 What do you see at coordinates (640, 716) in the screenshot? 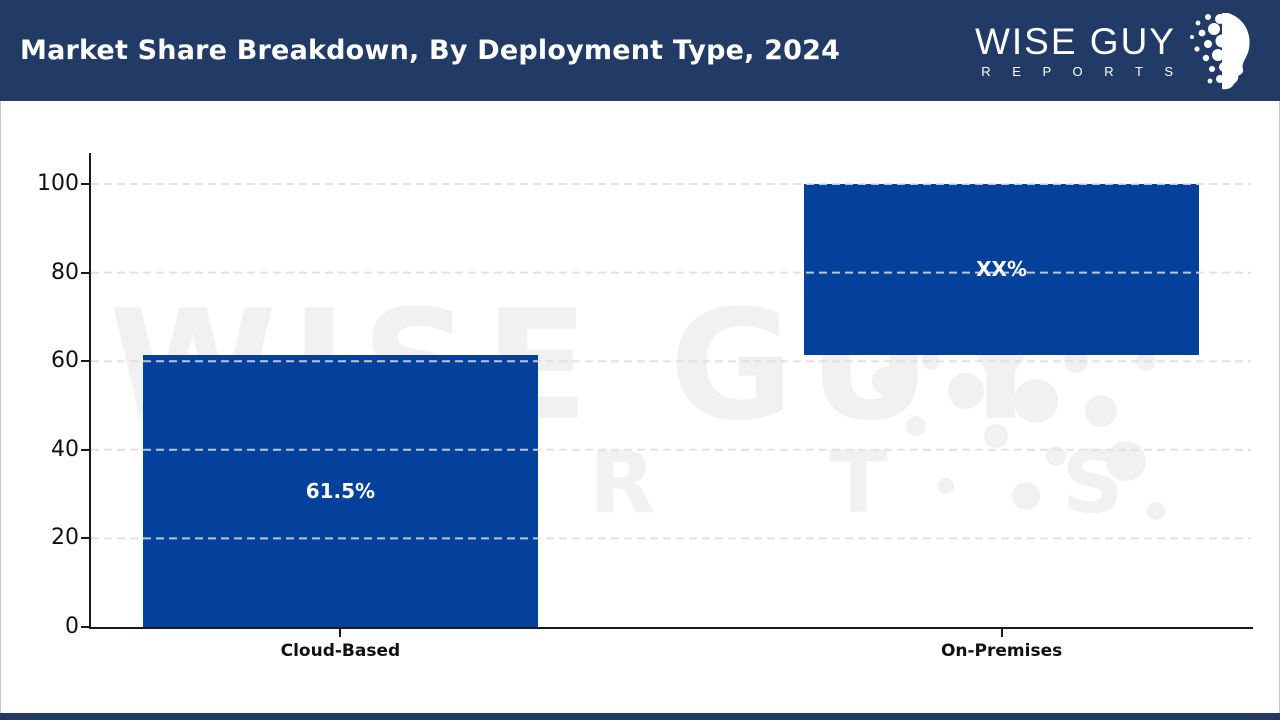
I see `footer-bar` at bounding box center [640, 716].